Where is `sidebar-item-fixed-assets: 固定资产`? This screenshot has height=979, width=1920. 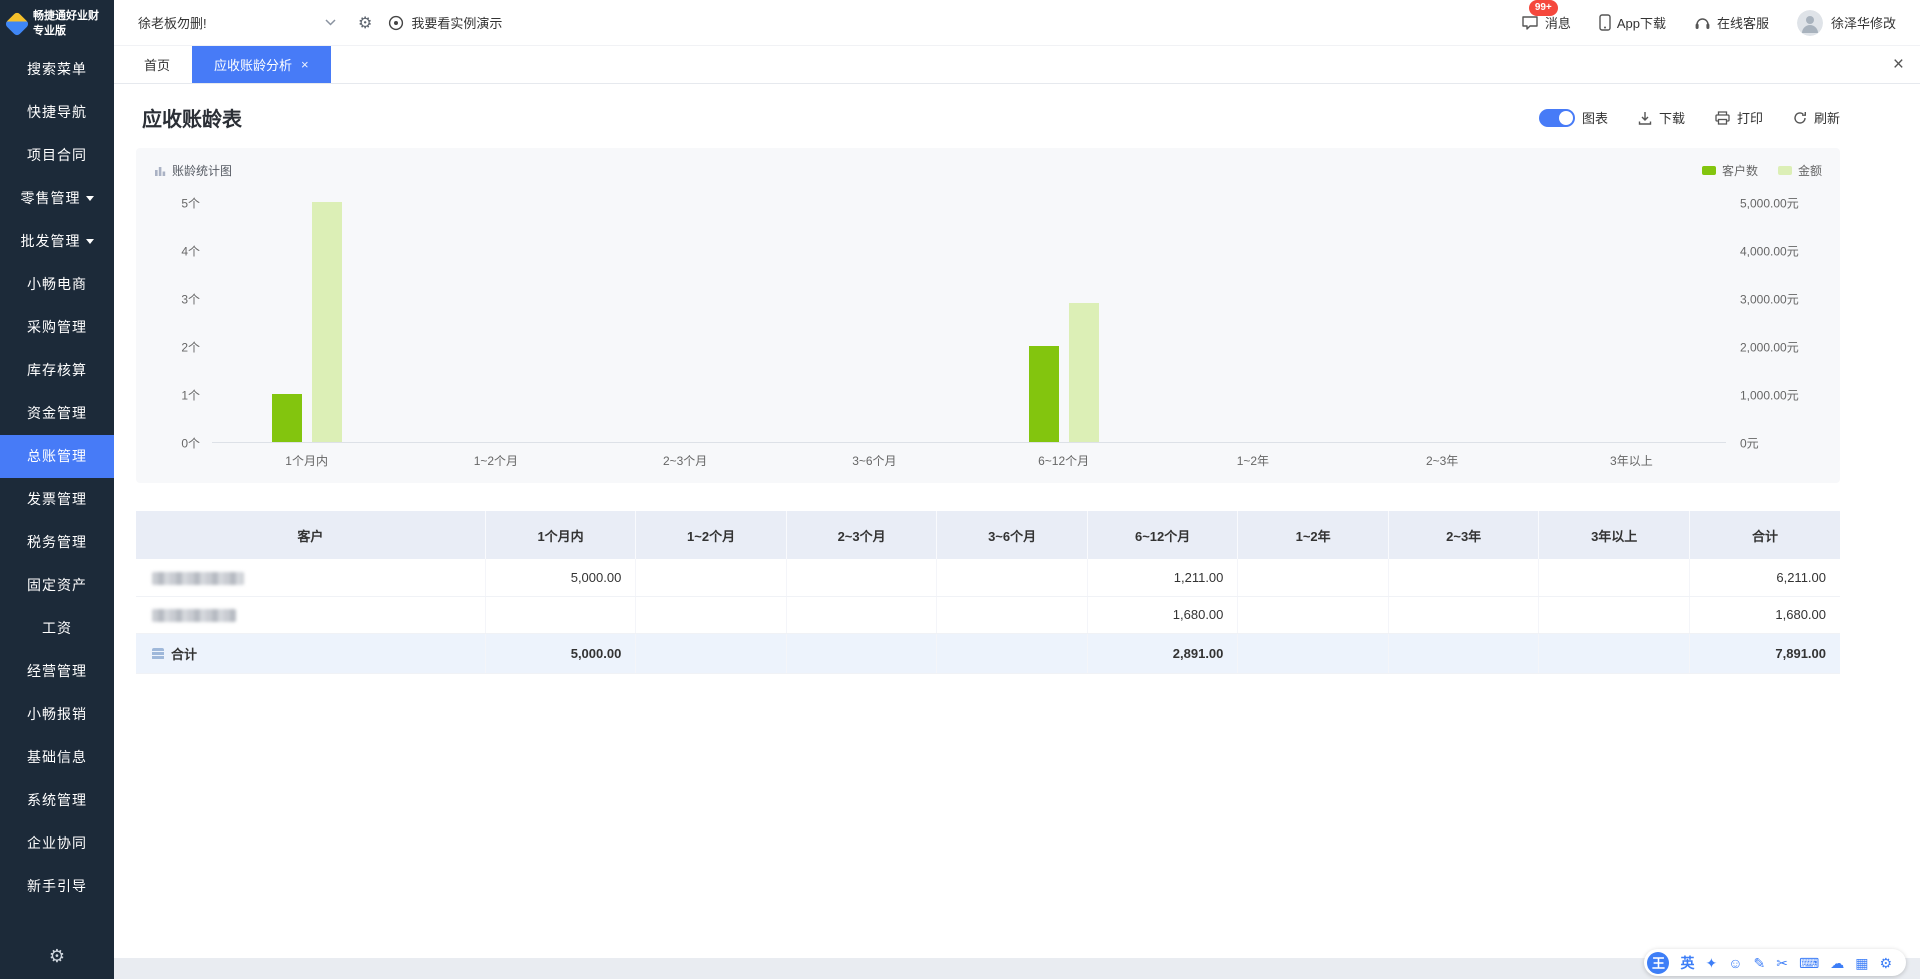 sidebar-item-fixed-assets: 固定资产 is located at coordinates (57, 585).